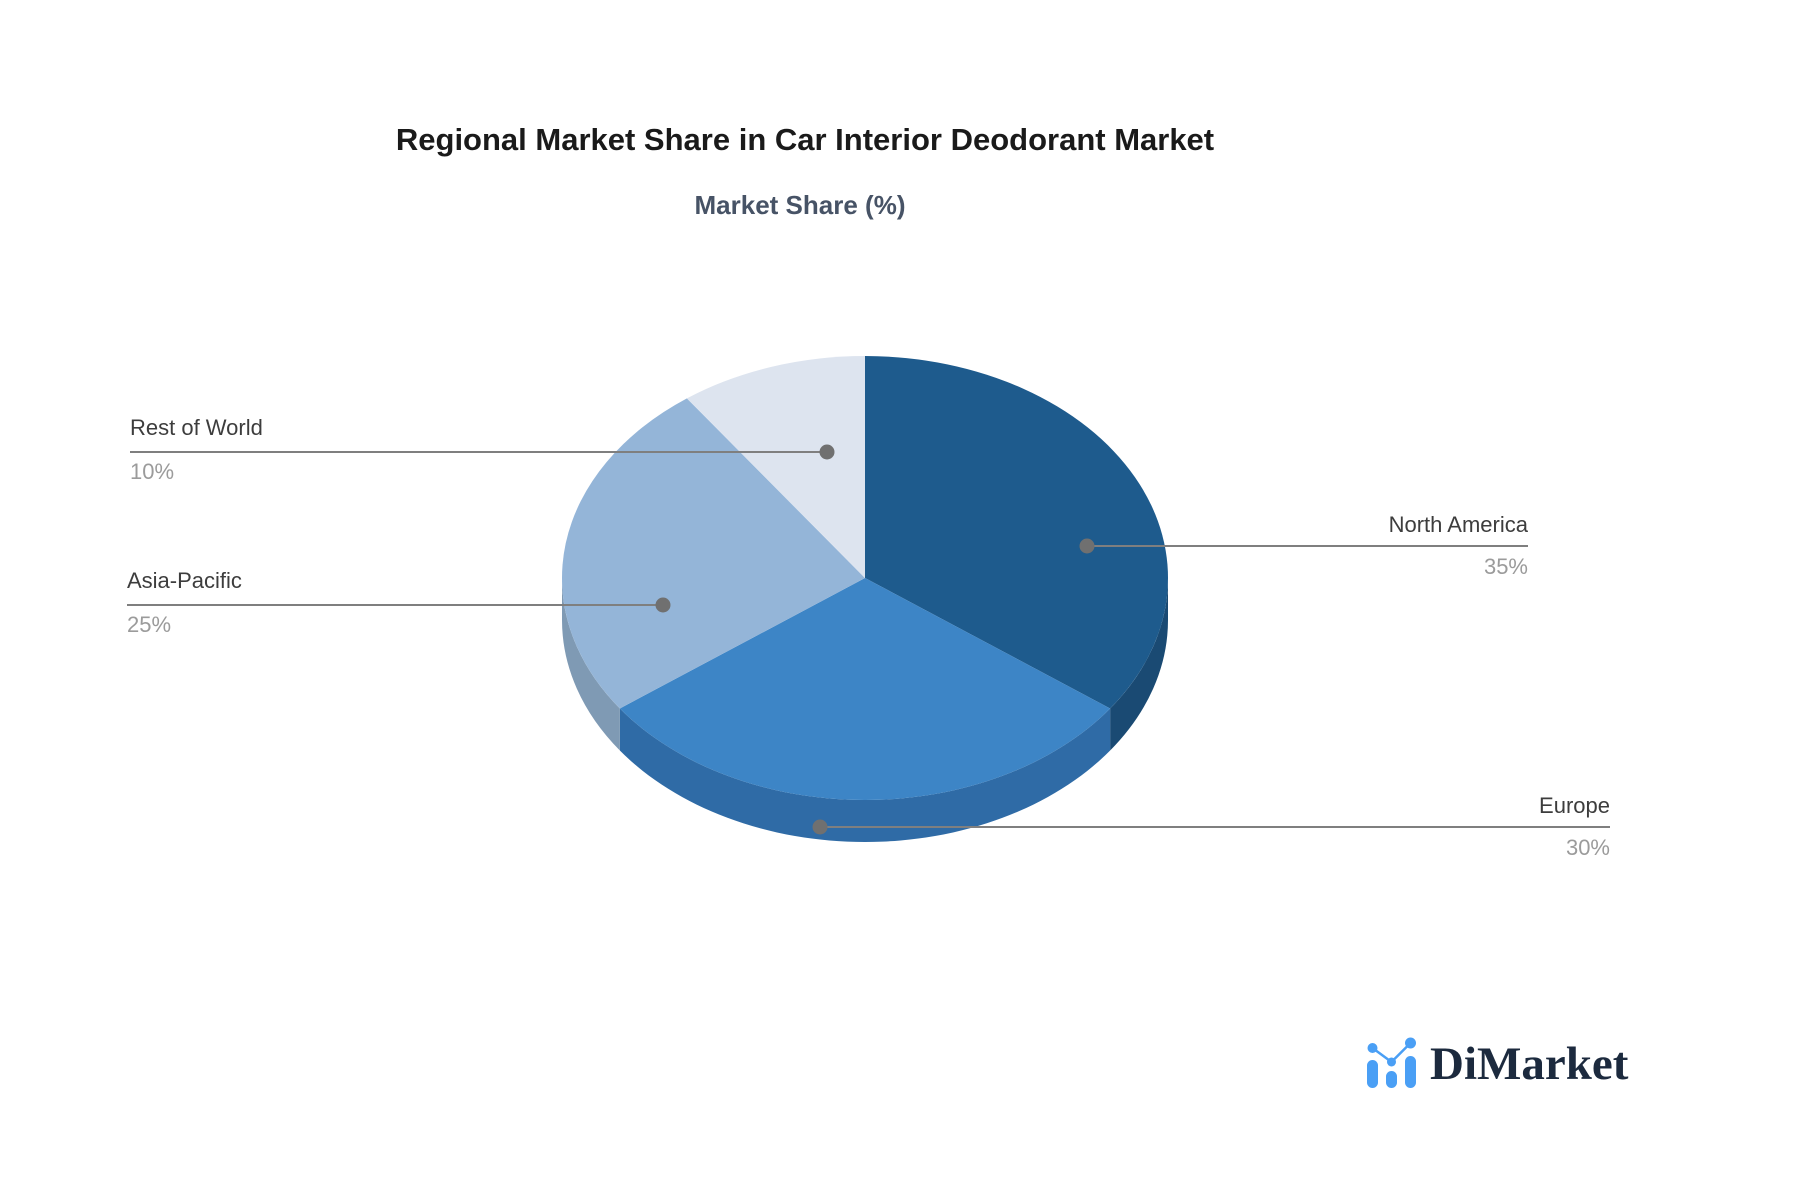  What do you see at coordinates (152, 471) in the screenshot?
I see `slice-pct-rest-of-world: 10%` at bounding box center [152, 471].